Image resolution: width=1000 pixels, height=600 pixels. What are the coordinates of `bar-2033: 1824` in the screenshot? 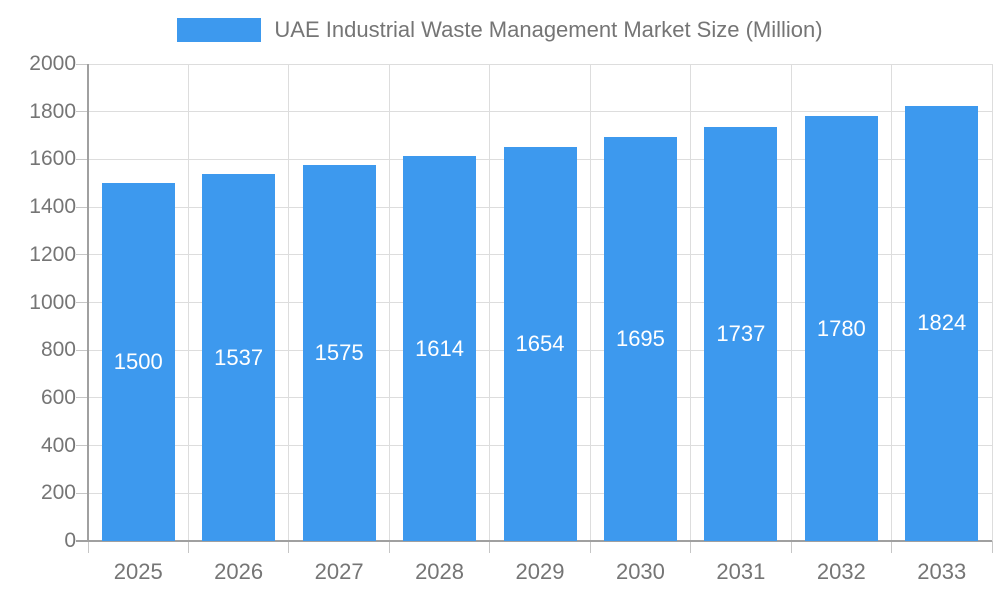 It's located at (942, 323).